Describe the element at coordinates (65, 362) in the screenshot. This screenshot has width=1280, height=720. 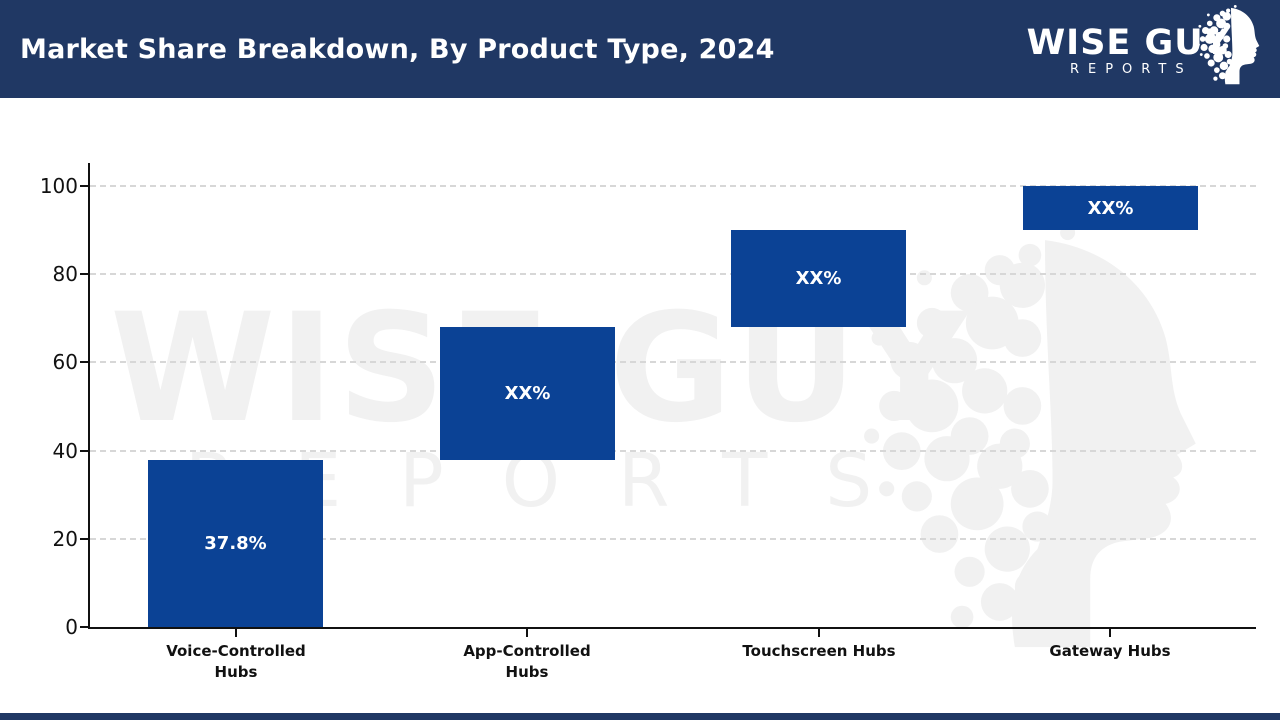
I see `y-tick-label: 60` at that location.